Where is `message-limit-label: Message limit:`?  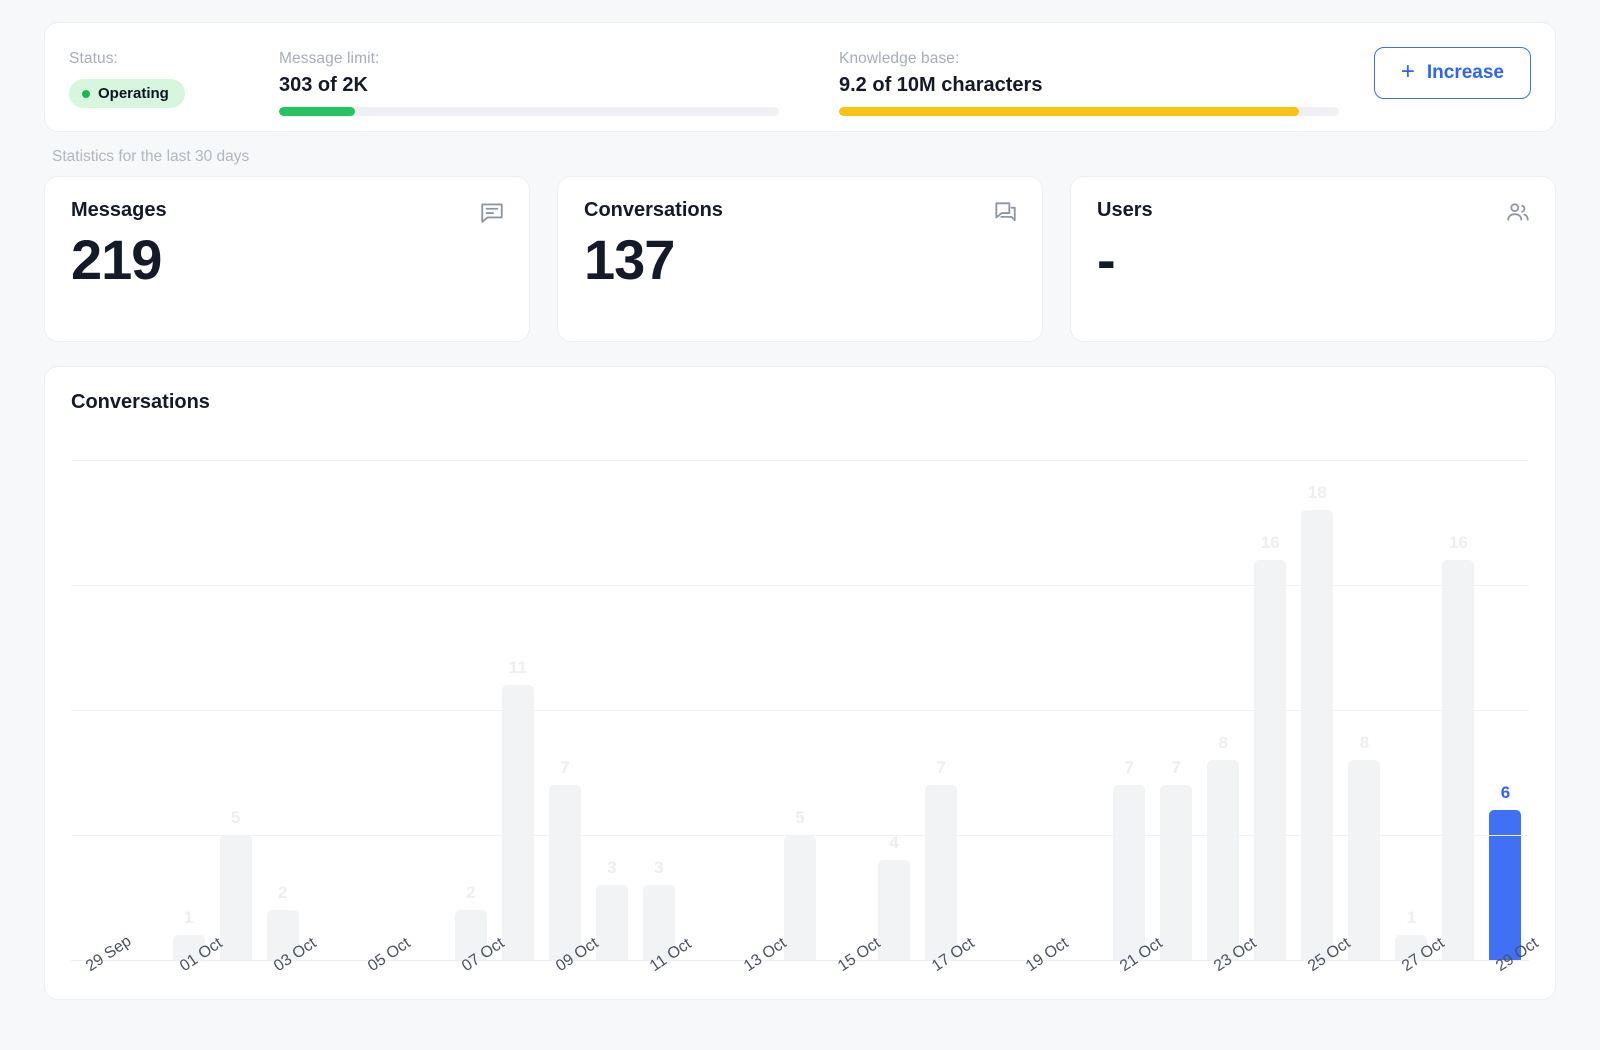
message-limit-label: Message limit: is located at coordinates (329, 58).